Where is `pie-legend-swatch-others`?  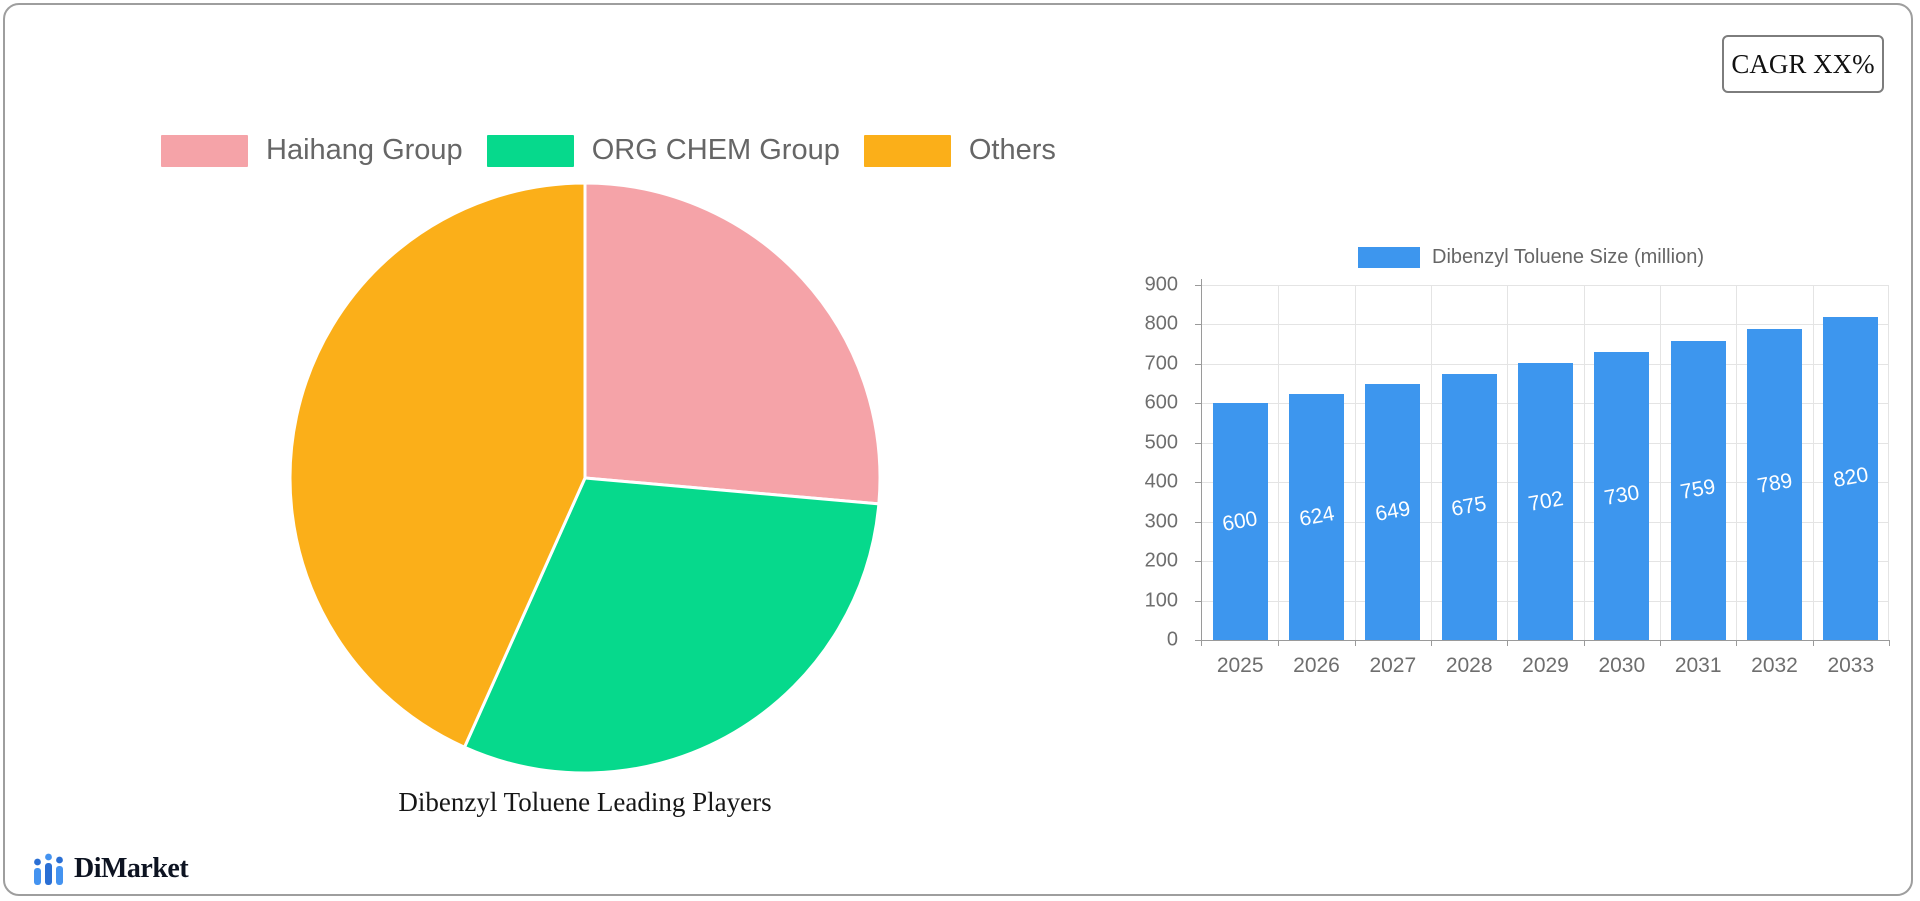 pie-legend-swatch-others is located at coordinates (907, 150).